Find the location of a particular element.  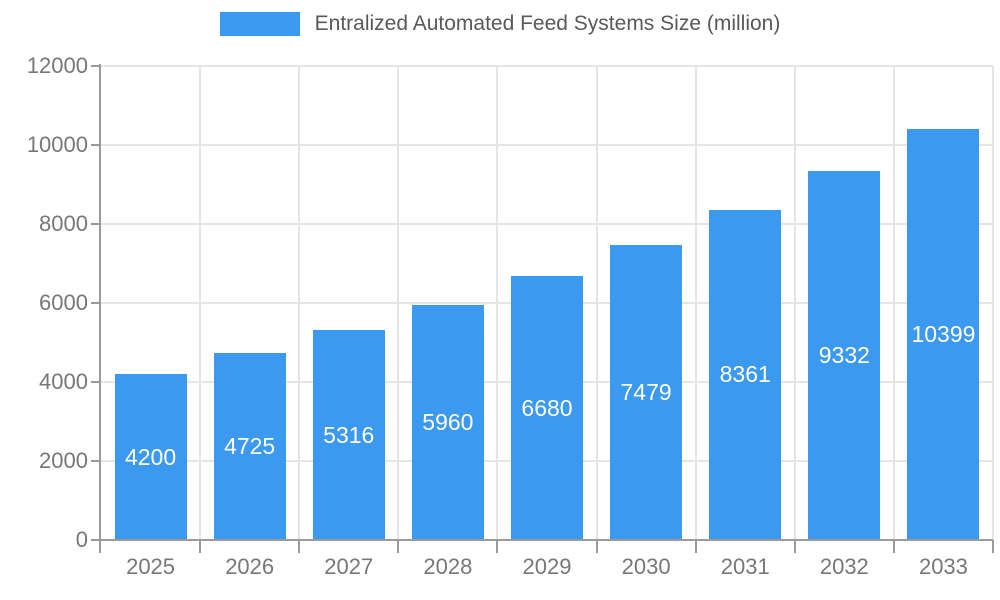

bar-value-label: 4725 is located at coordinates (250, 446).